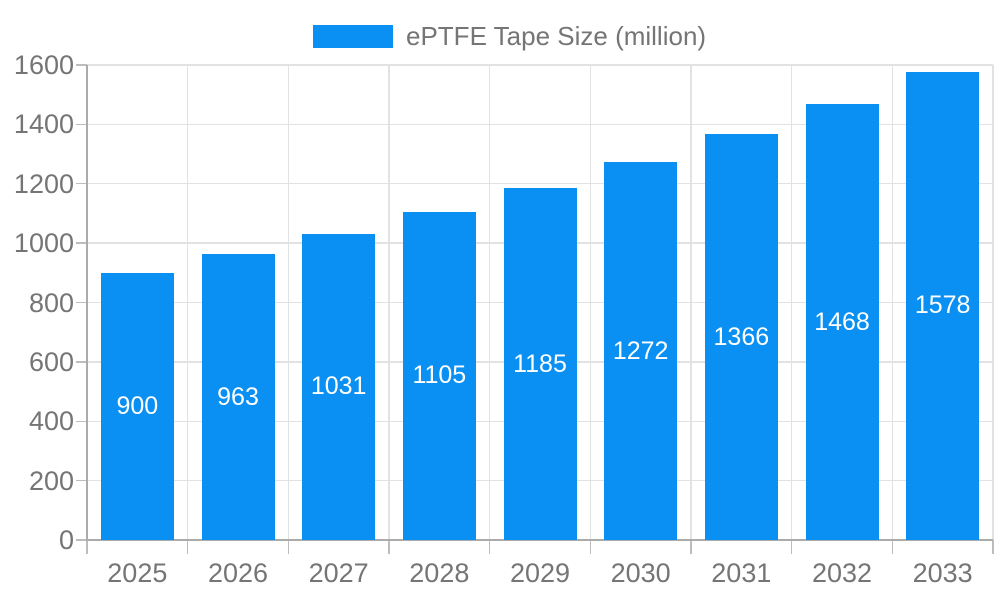  I want to click on bar: 1105, so click(439, 375).